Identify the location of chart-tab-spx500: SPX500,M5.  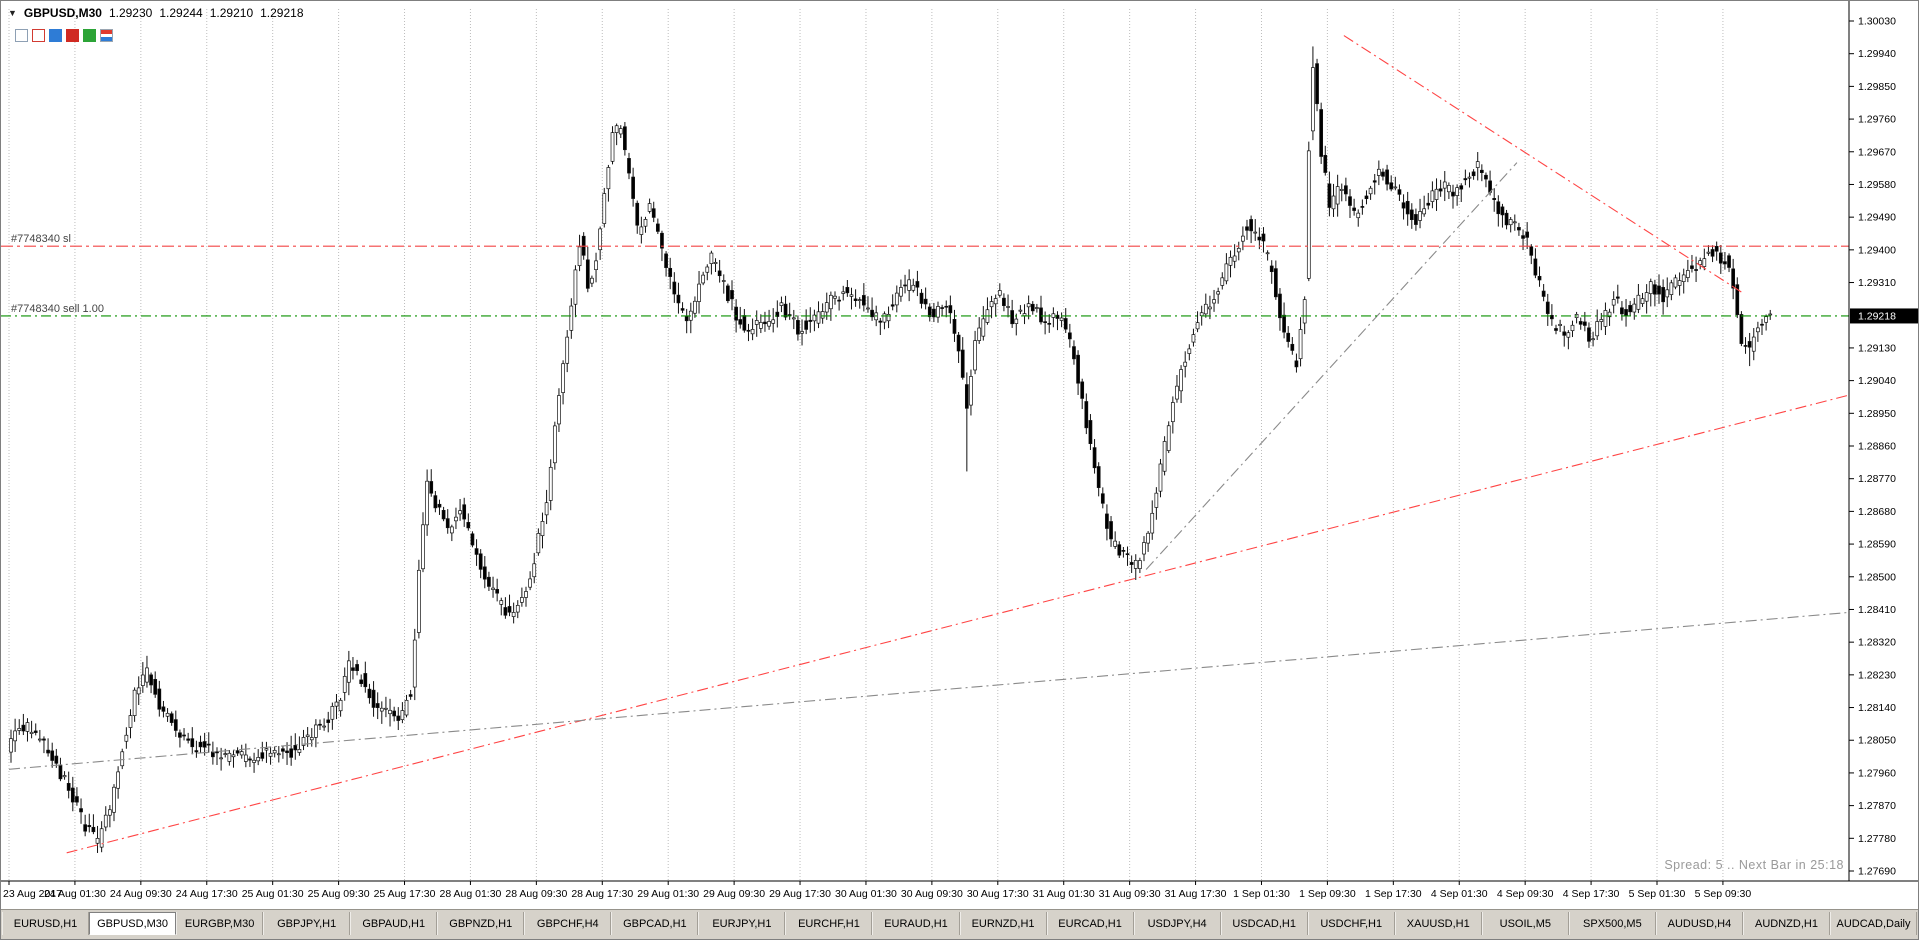
(1612, 923).